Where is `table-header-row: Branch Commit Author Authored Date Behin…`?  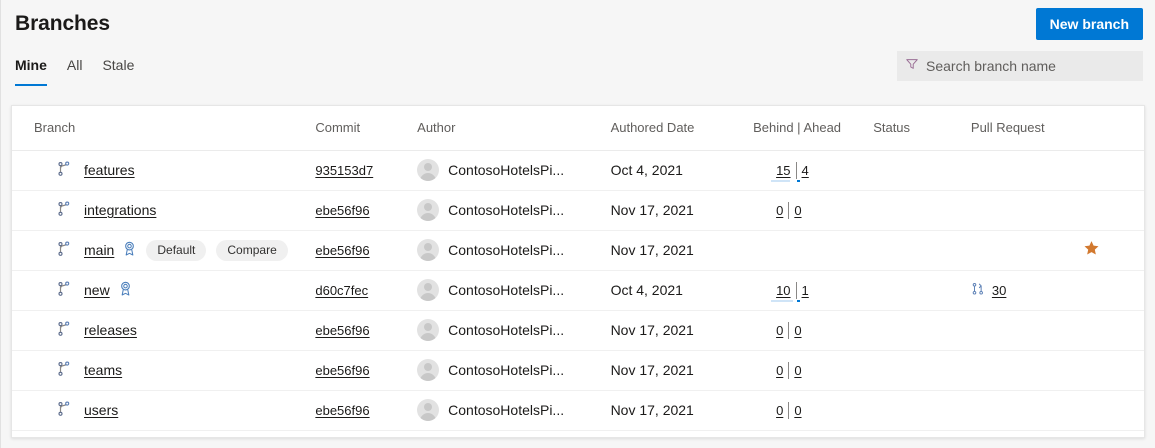
table-header-row: Branch Commit Author Authored Date Behin… is located at coordinates (578, 128).